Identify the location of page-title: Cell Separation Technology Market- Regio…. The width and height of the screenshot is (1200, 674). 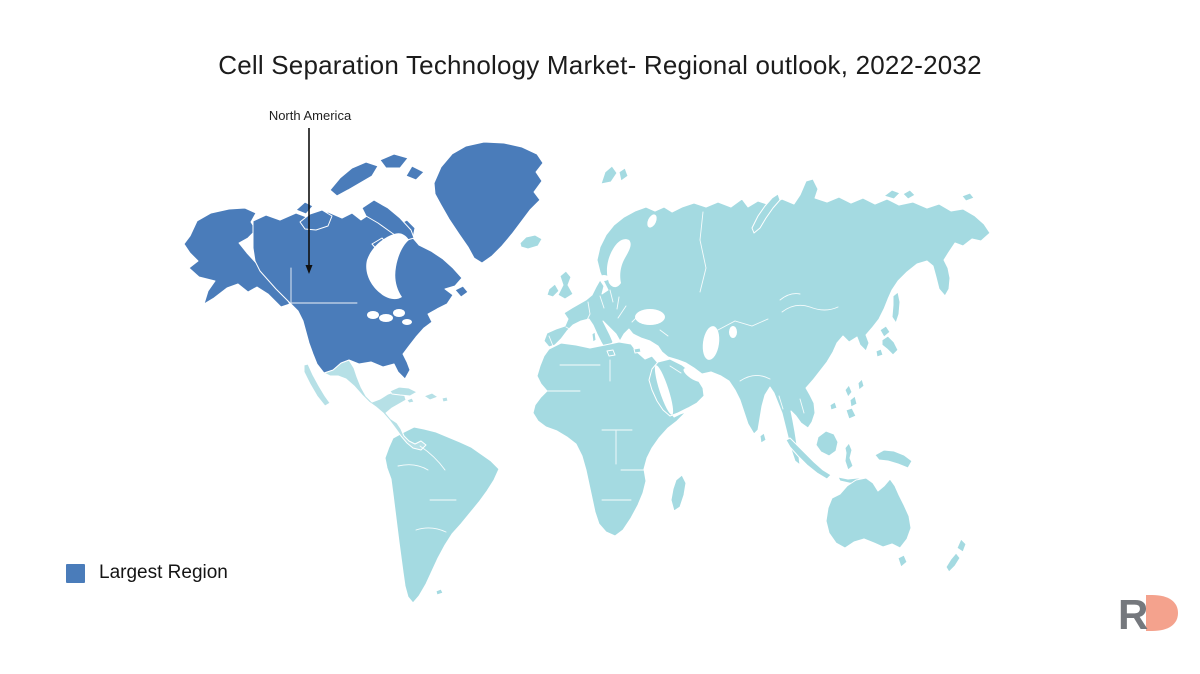
(600, 65).